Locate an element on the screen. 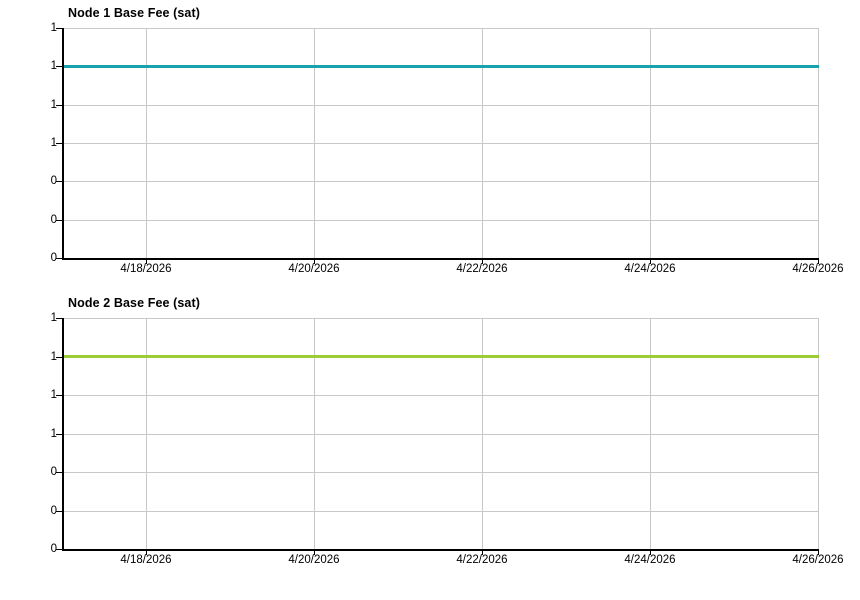 The image size is (860, 600). chart-title-node-1: Node 1 Base Fee (sat) is located at coordinates (134, 13).